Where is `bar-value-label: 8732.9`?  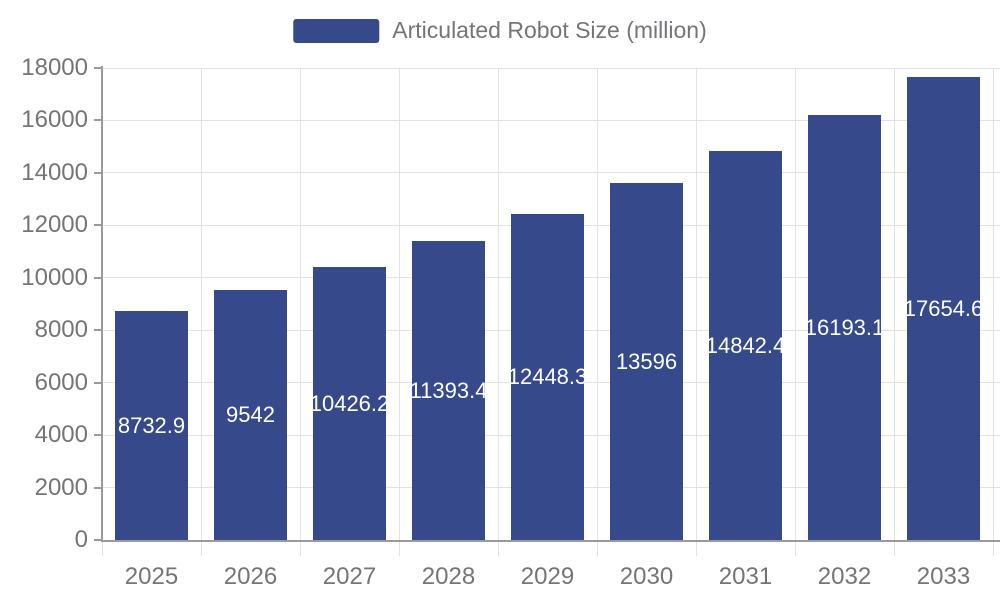 bar-value-label: 8732.9 is located at coordinates (151, 425).